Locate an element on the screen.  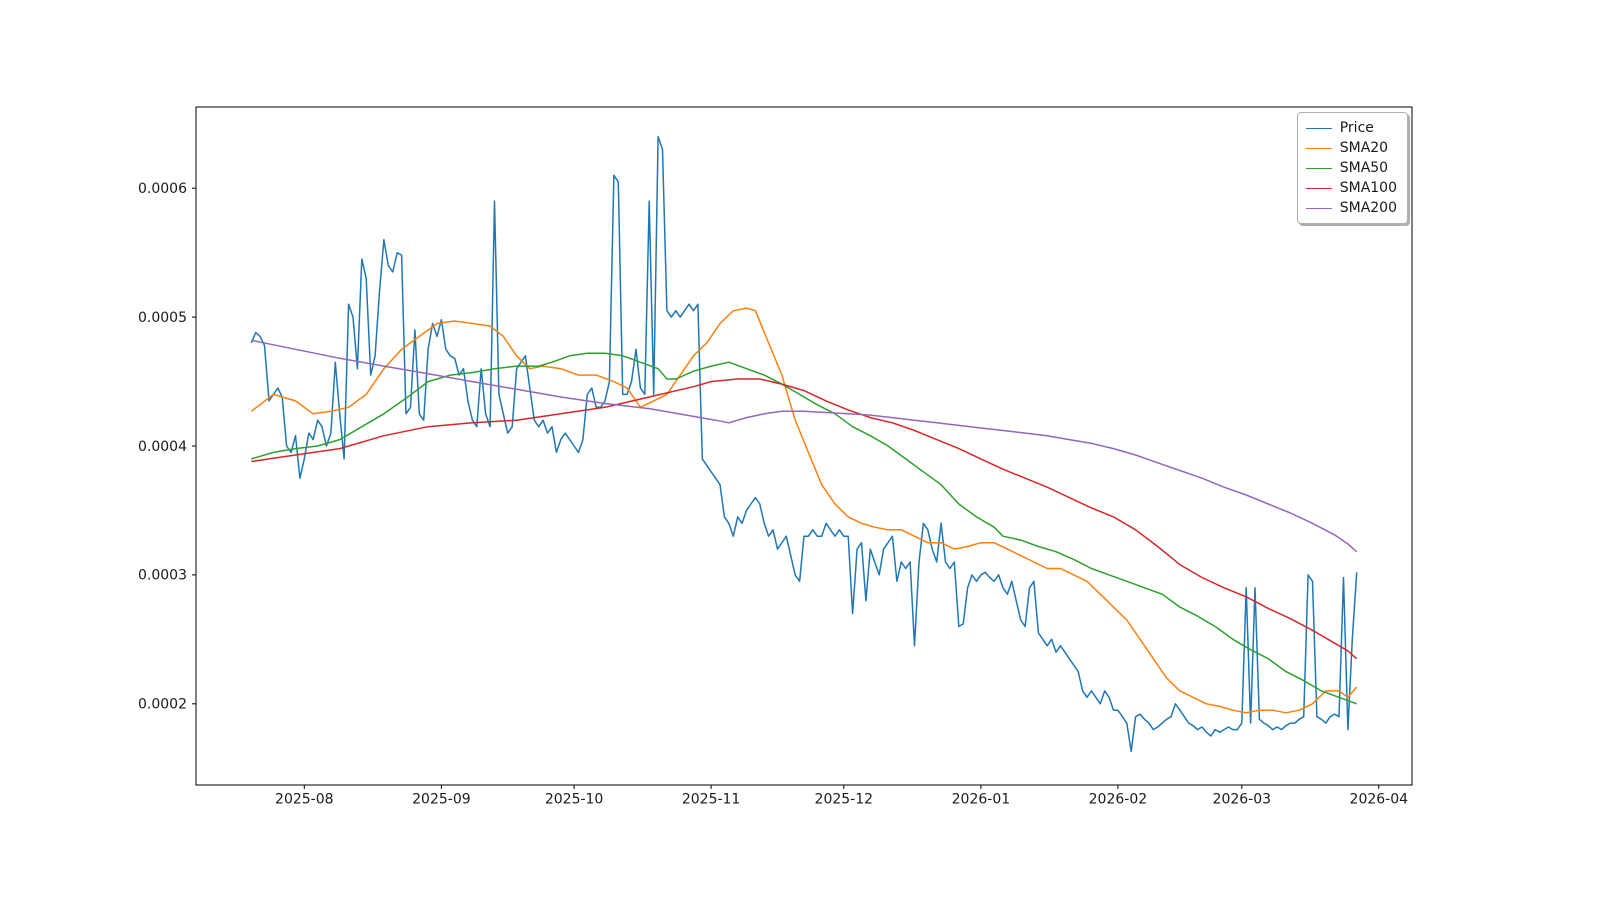
price-line-icon is located at coordinates (1318, 128).